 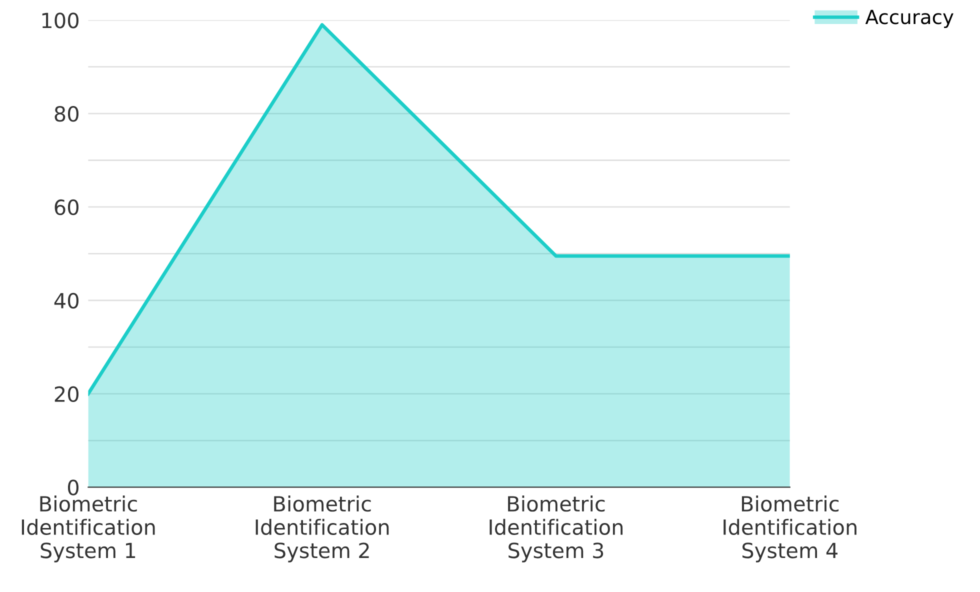 What do you see at coordinates (556, 529) in the screenshot?
I see `x-tick-label: Biometric Identification System 3` at bounding box center [556, 529].